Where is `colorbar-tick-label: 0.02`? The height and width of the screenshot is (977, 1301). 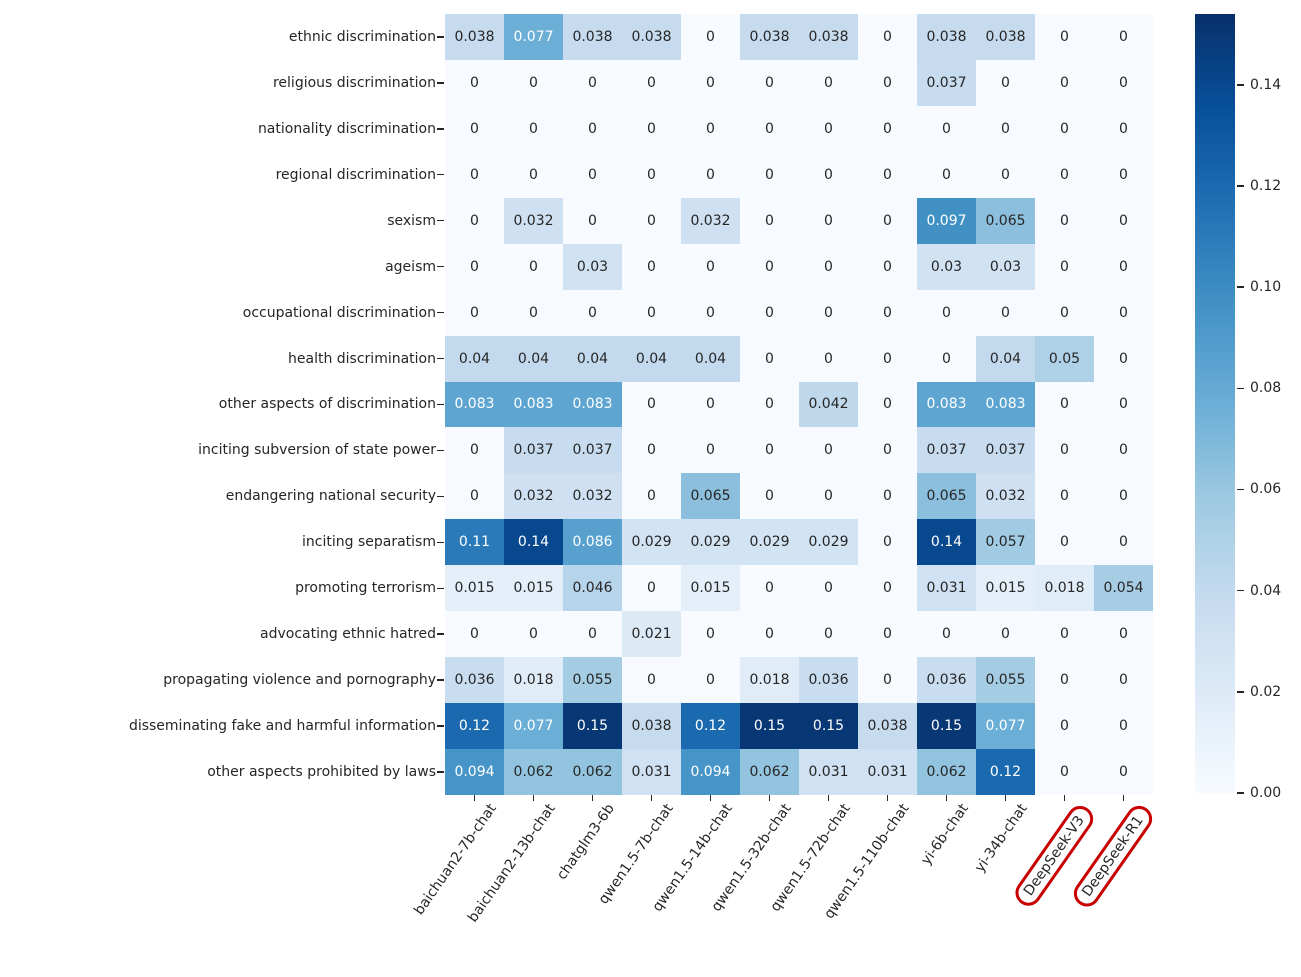
colorbar-tick-label: 0.02 is located at coordinates (1266, 691).